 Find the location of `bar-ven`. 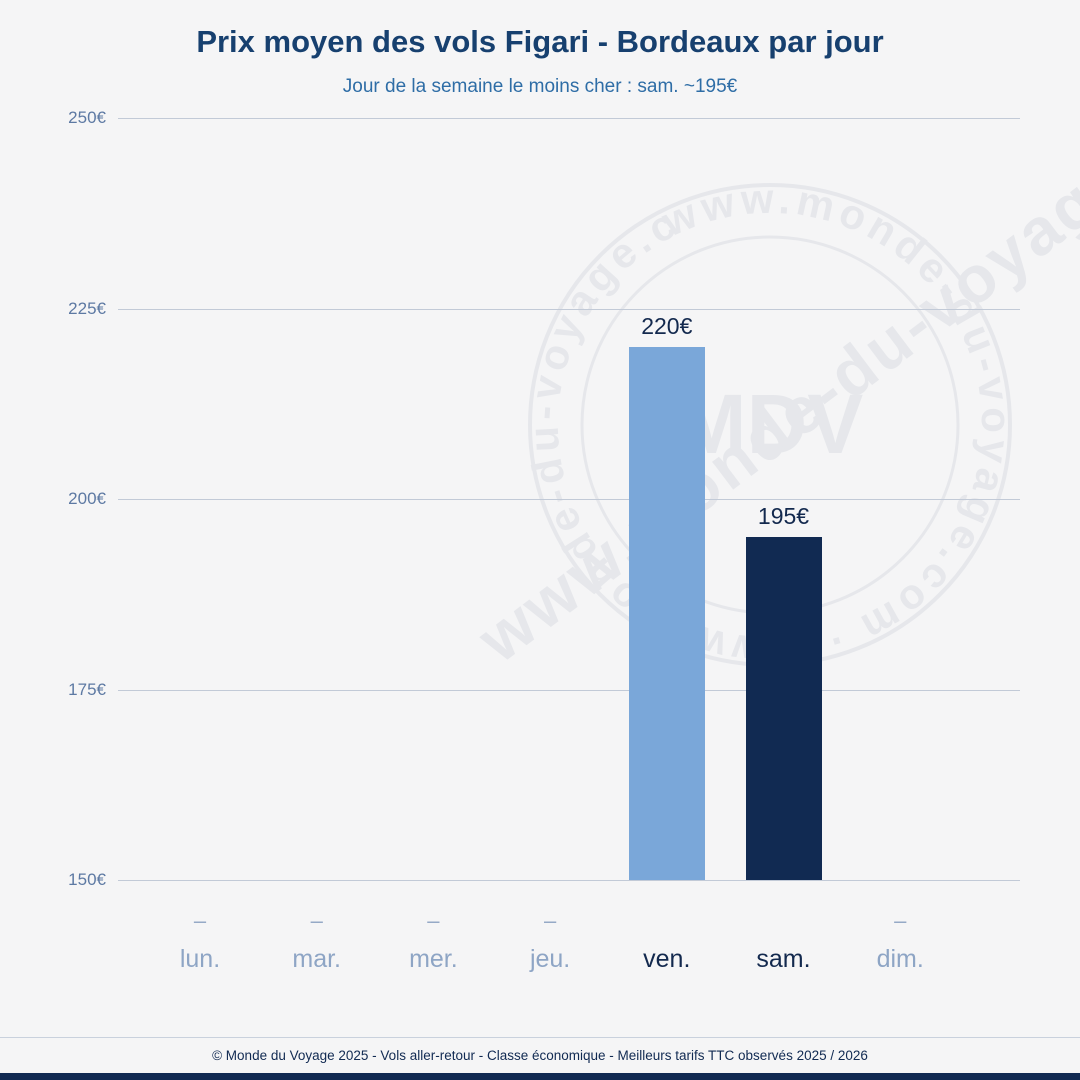

bar-ven is located at coordinates (666, 613).